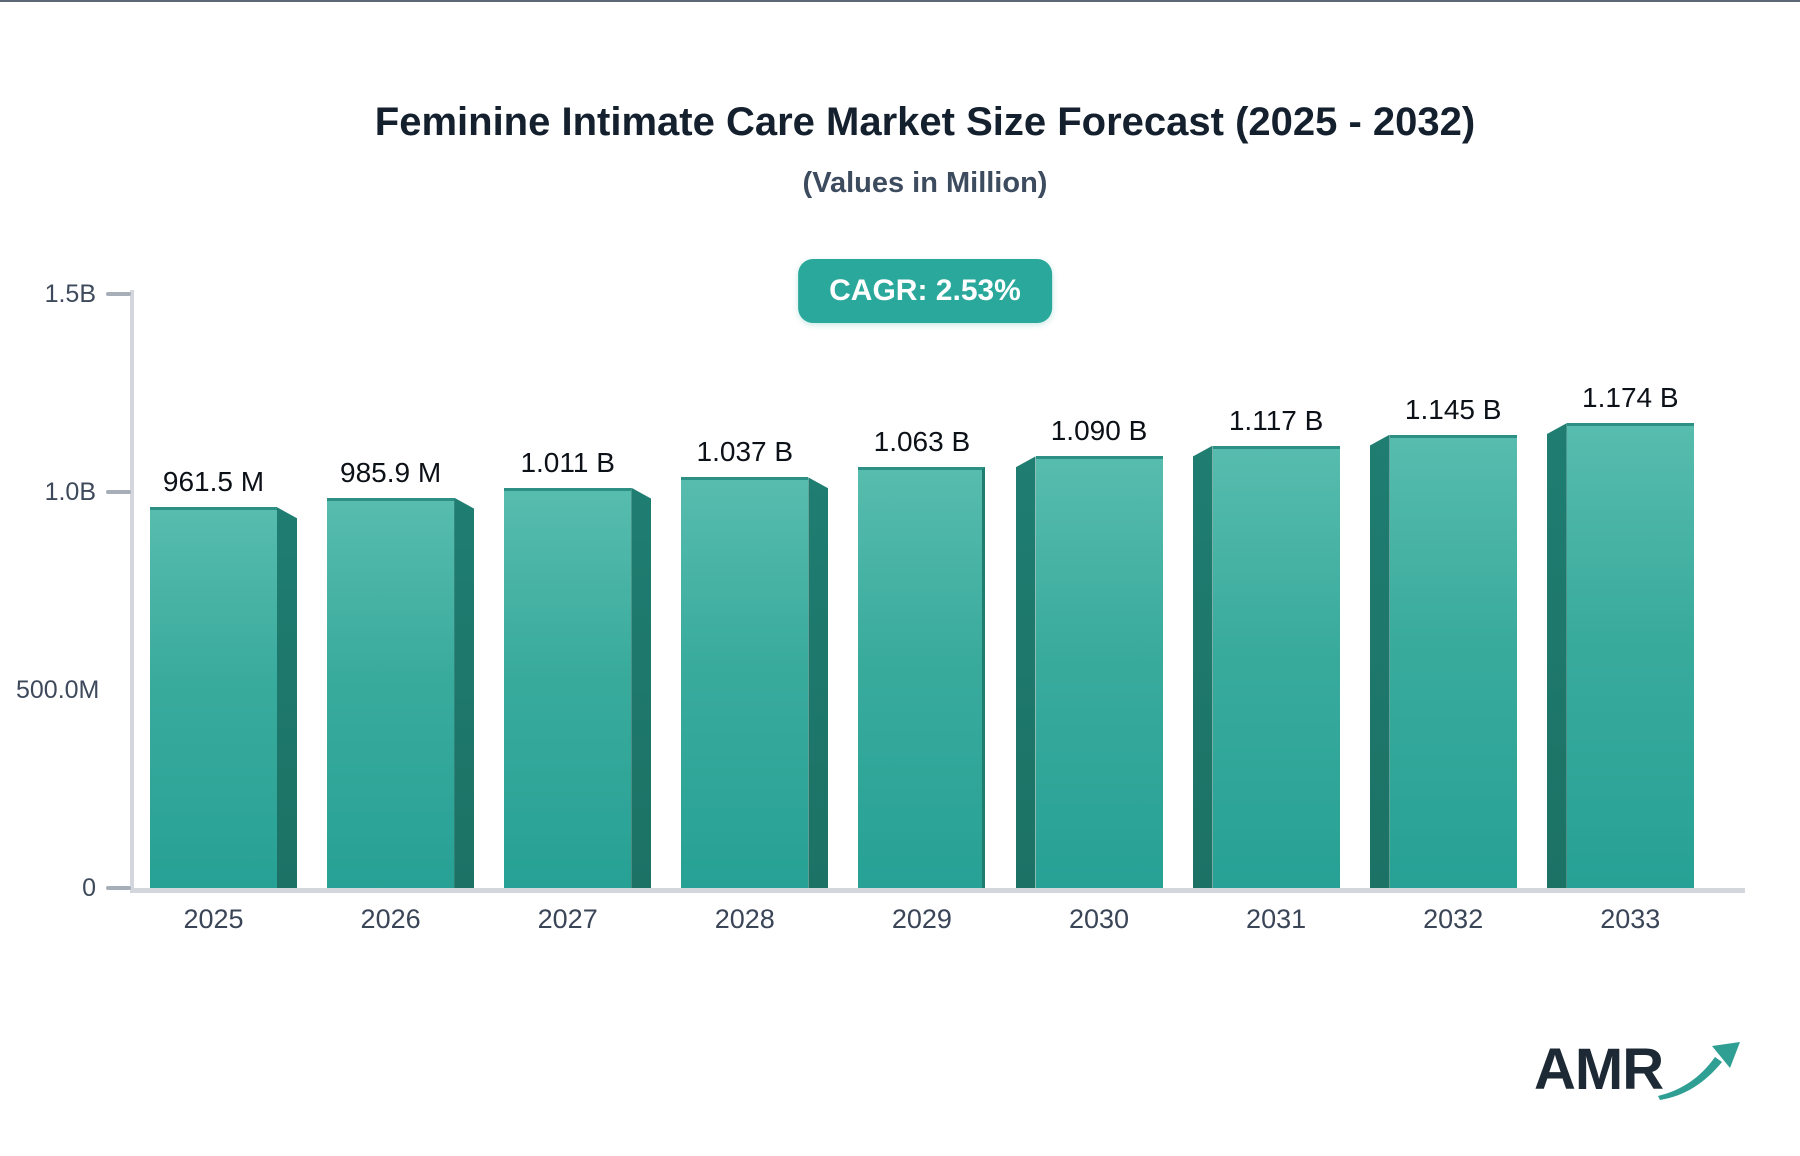 The height and width of the screenshot is (1156, 1800). I want to click on bar-2031, so click(1276, 666).